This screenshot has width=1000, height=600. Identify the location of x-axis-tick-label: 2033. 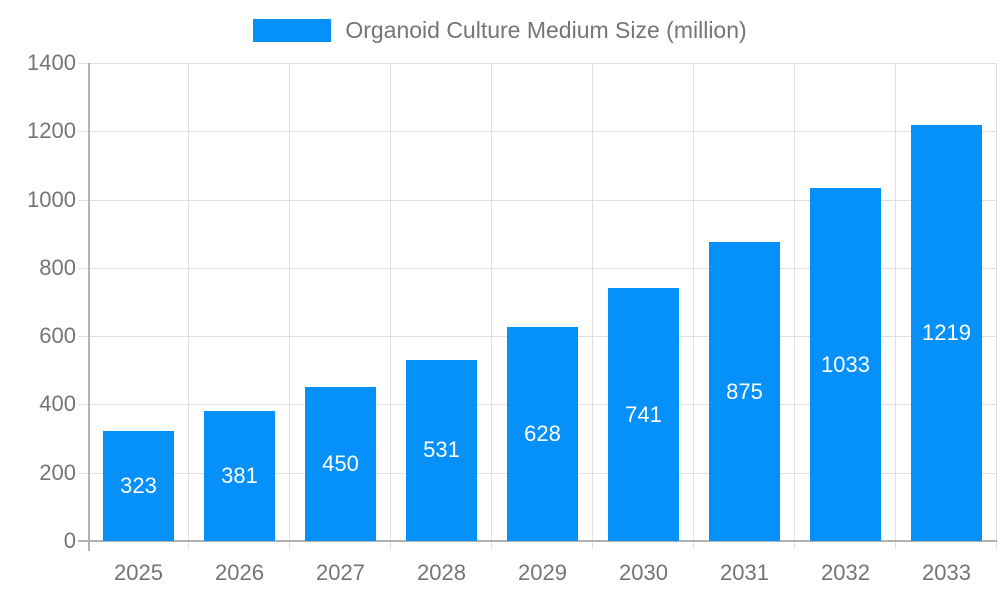
(946, 572).